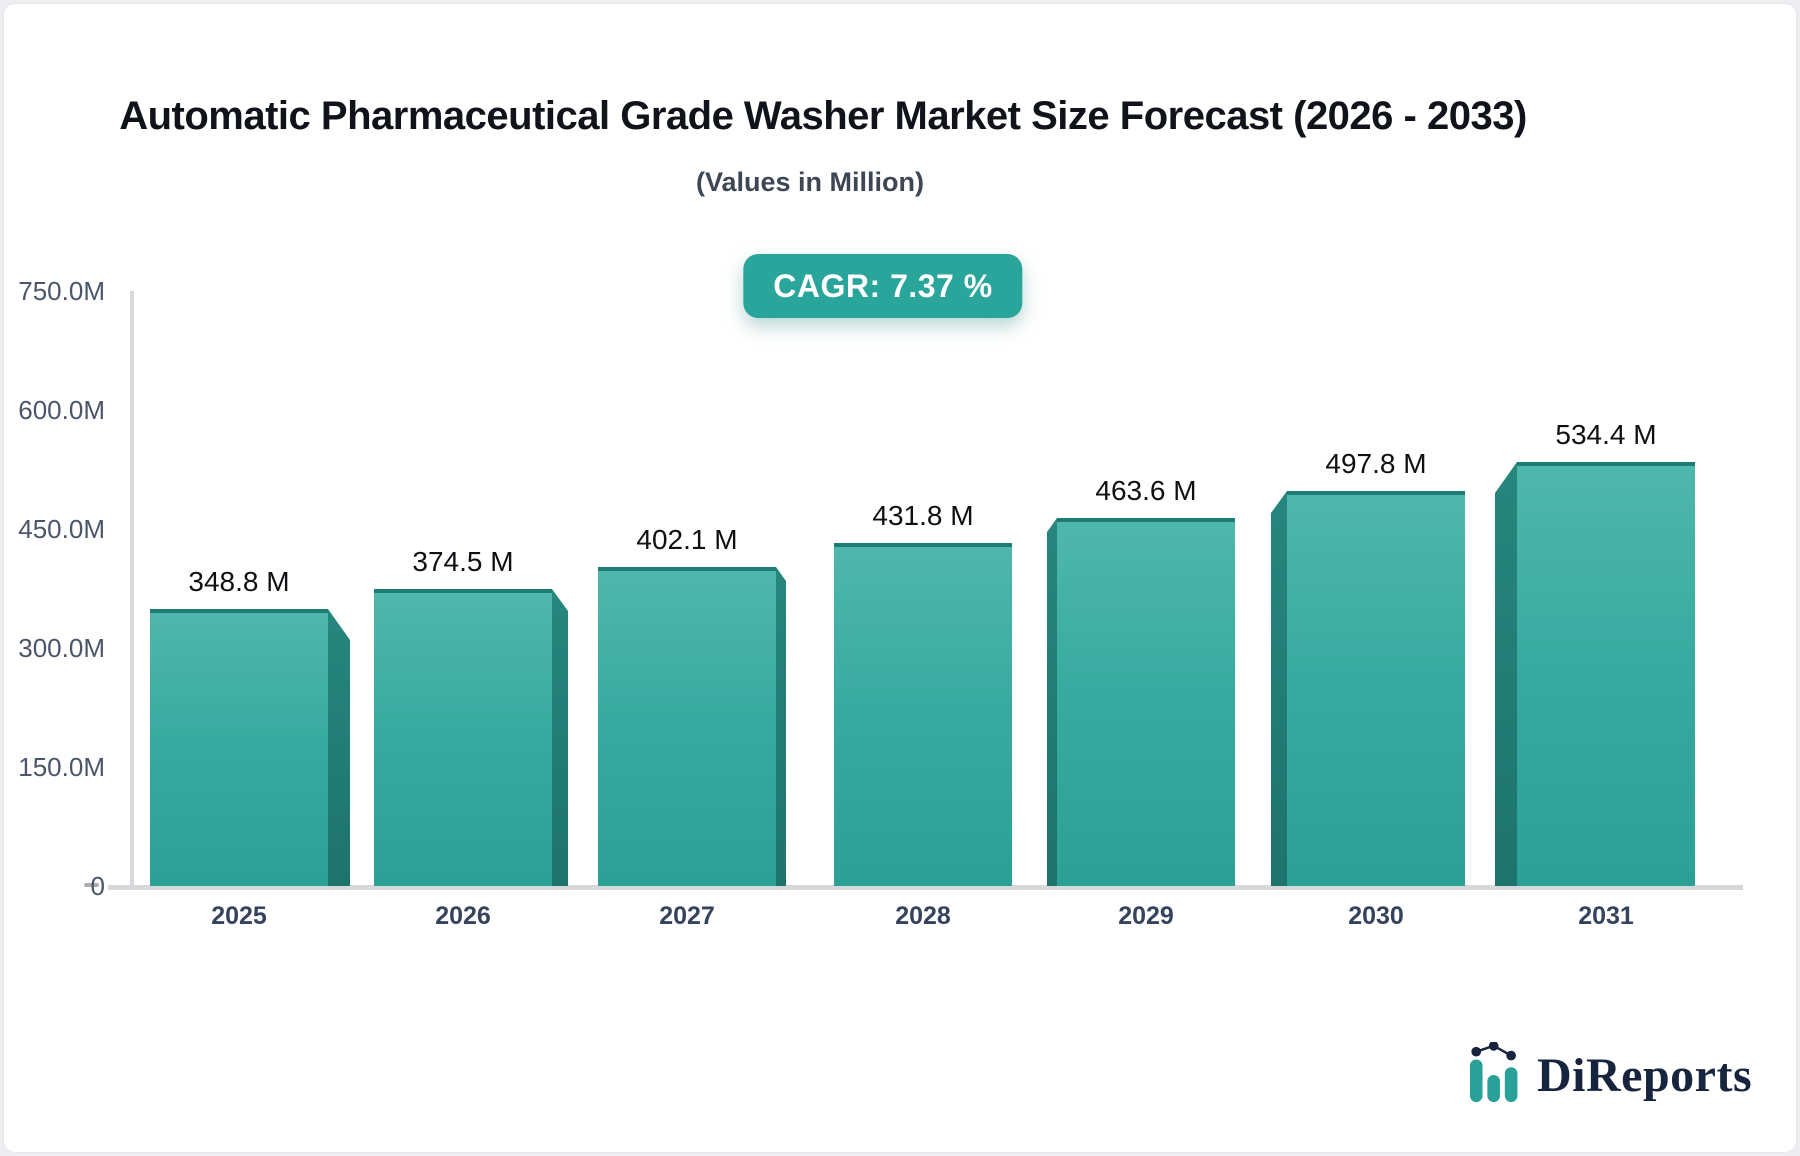  Describe the element at coordinates (923, 916) in the screenshot. I see `x-tick-2028: 2028` at that location.